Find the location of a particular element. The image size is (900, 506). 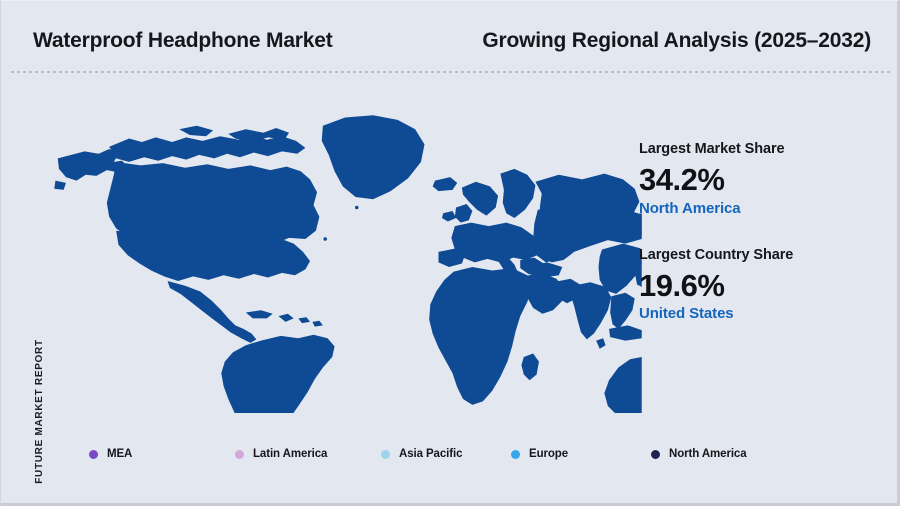

legend-item-asia-pacific: Asia Pacific is located at coordinates (421, 454).